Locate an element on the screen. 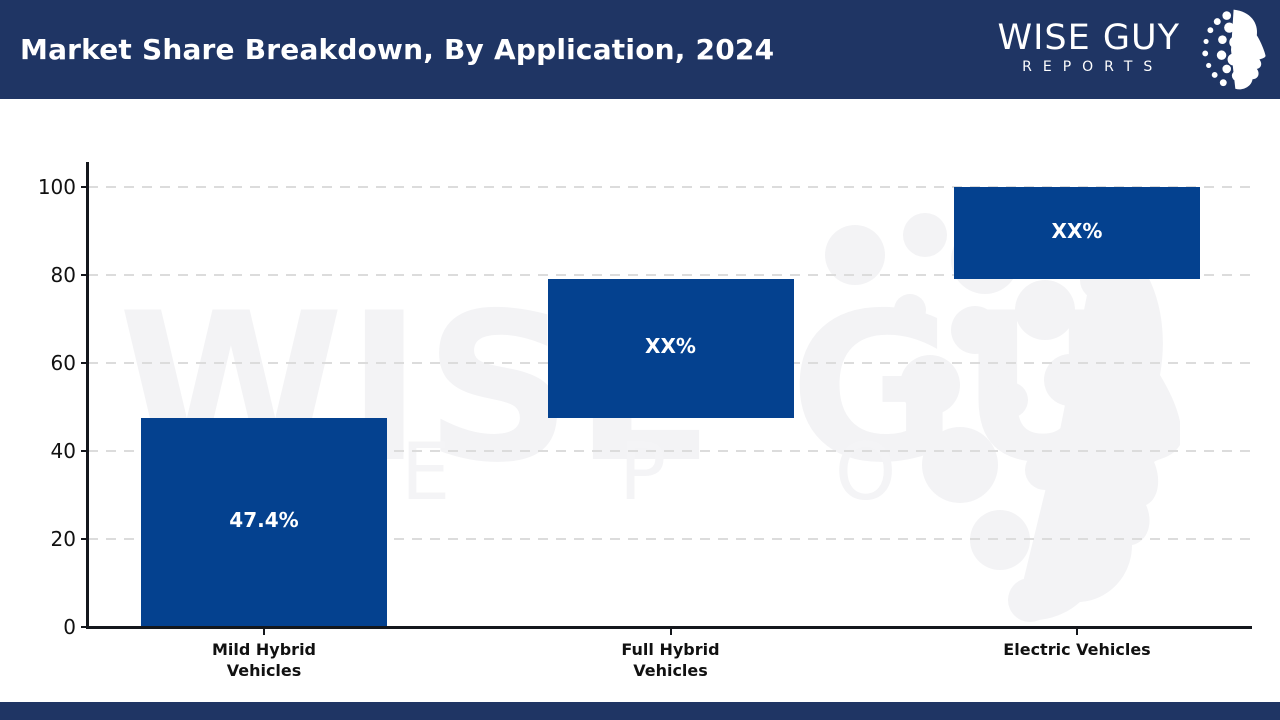 This screenshot has width=1280, height=720. category-label: Full Hybrid Vehicles is located at coordinates (671, 660).